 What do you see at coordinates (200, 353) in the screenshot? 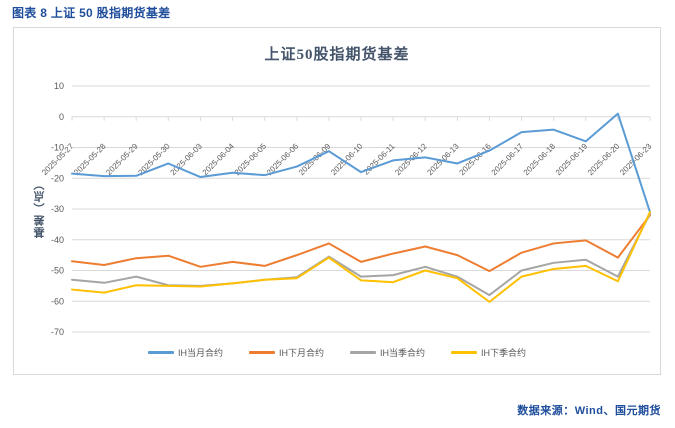
I see `legend-label: IH当月合约` at bounding box center [200, 353].